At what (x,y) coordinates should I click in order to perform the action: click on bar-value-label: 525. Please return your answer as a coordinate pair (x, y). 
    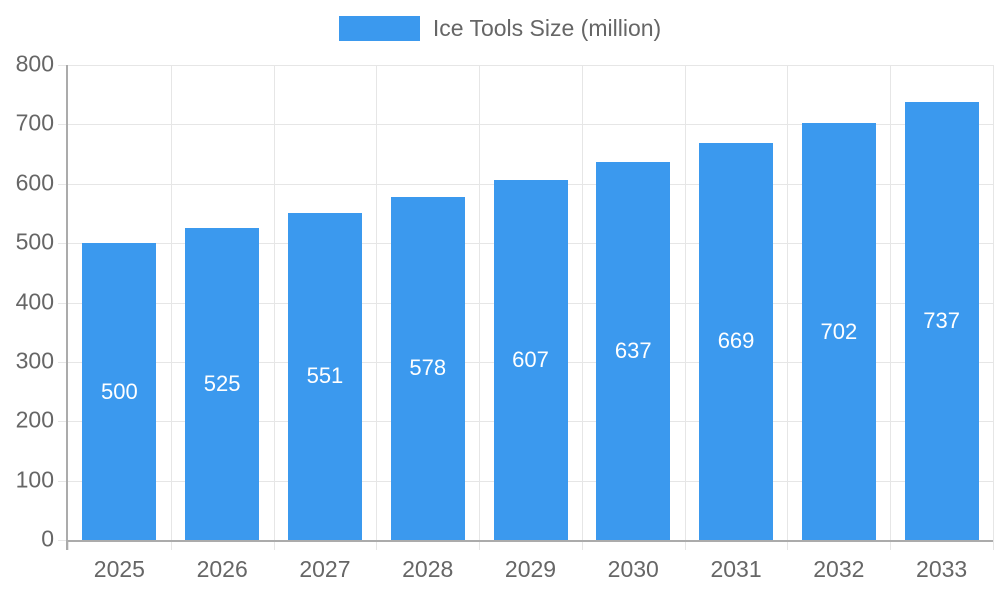
    Looking at the image, I should click on (222, 384).